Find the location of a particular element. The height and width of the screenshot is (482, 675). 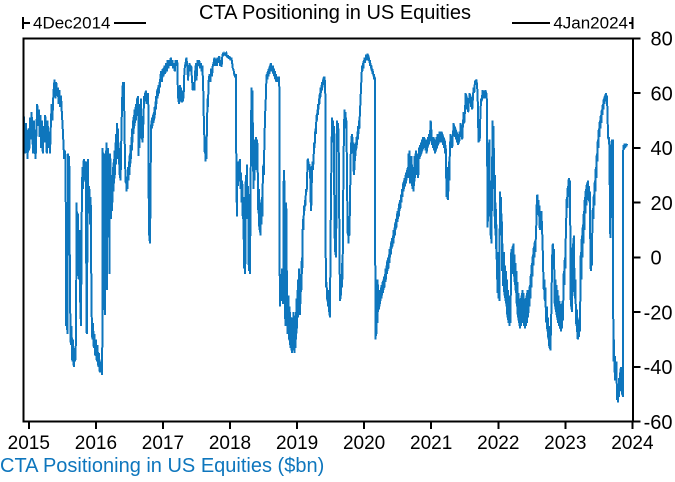

svg-text:CTA Positioning in US Equities: CTA Positioning in US Equities ($bn) is located at coordinates (162, 466).